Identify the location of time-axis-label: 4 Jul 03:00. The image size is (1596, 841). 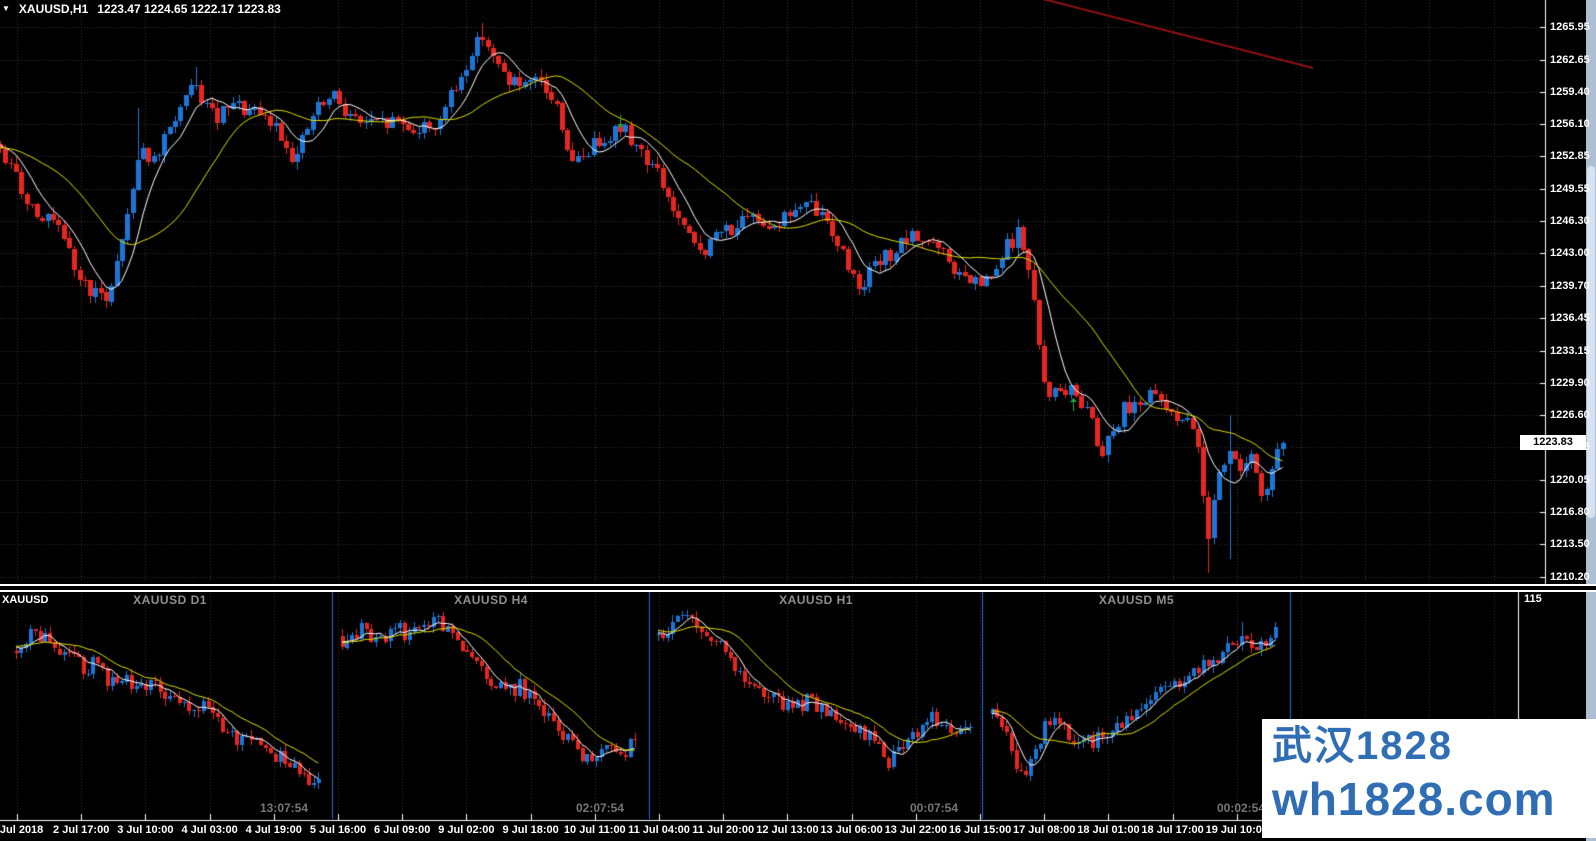
(209, 830).